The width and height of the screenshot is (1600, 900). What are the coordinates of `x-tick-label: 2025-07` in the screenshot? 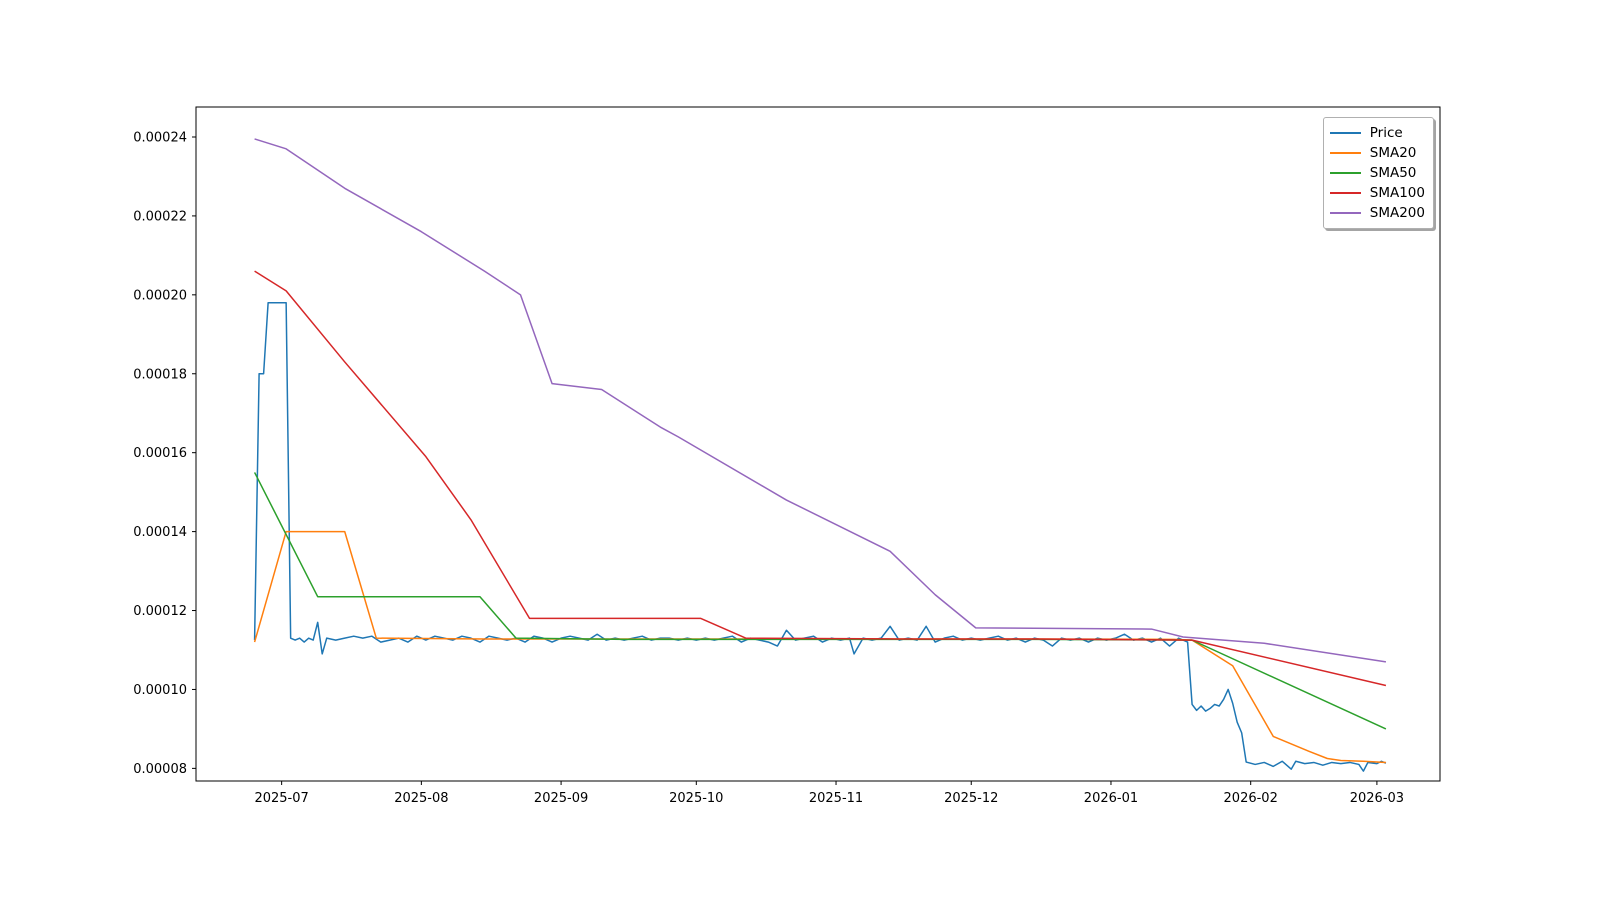 It's located at (281, 798).